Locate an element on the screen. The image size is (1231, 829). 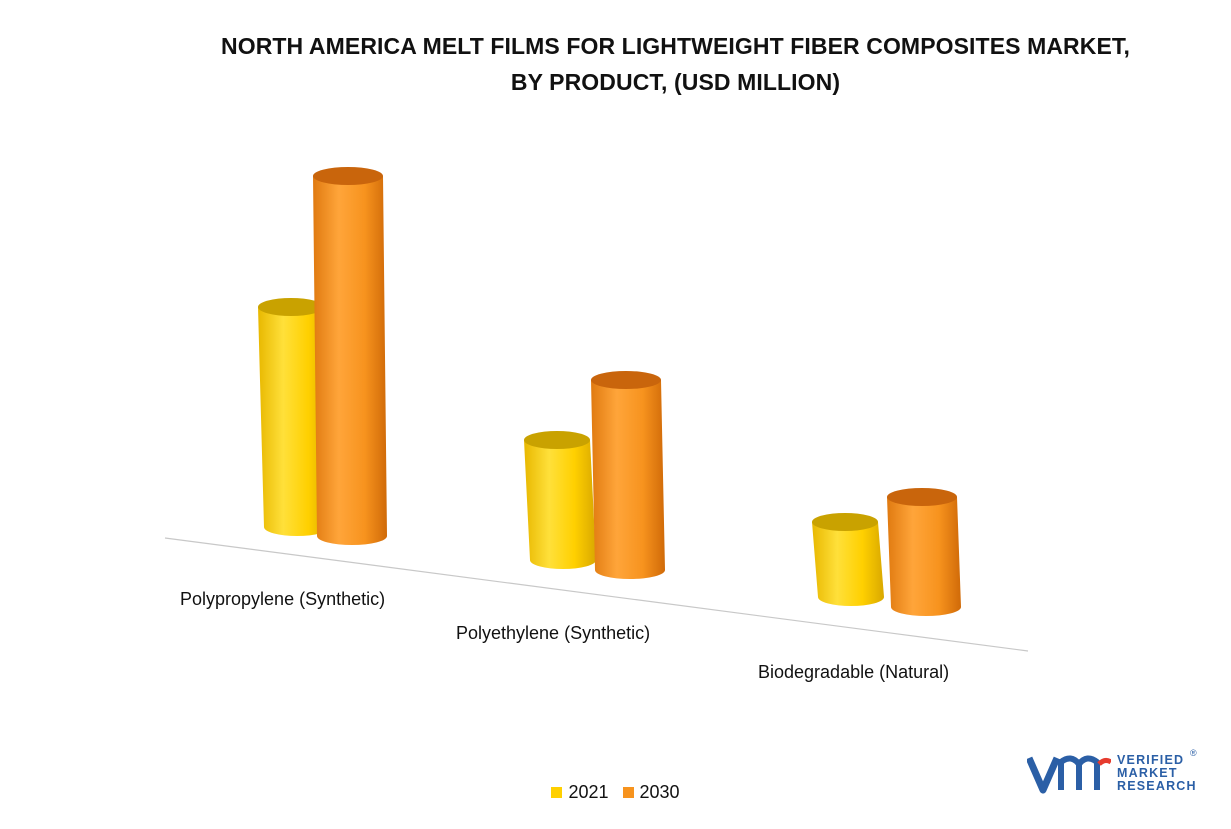
vmr-logo-line-2: MARKET is located at coordinates (1147, 773).